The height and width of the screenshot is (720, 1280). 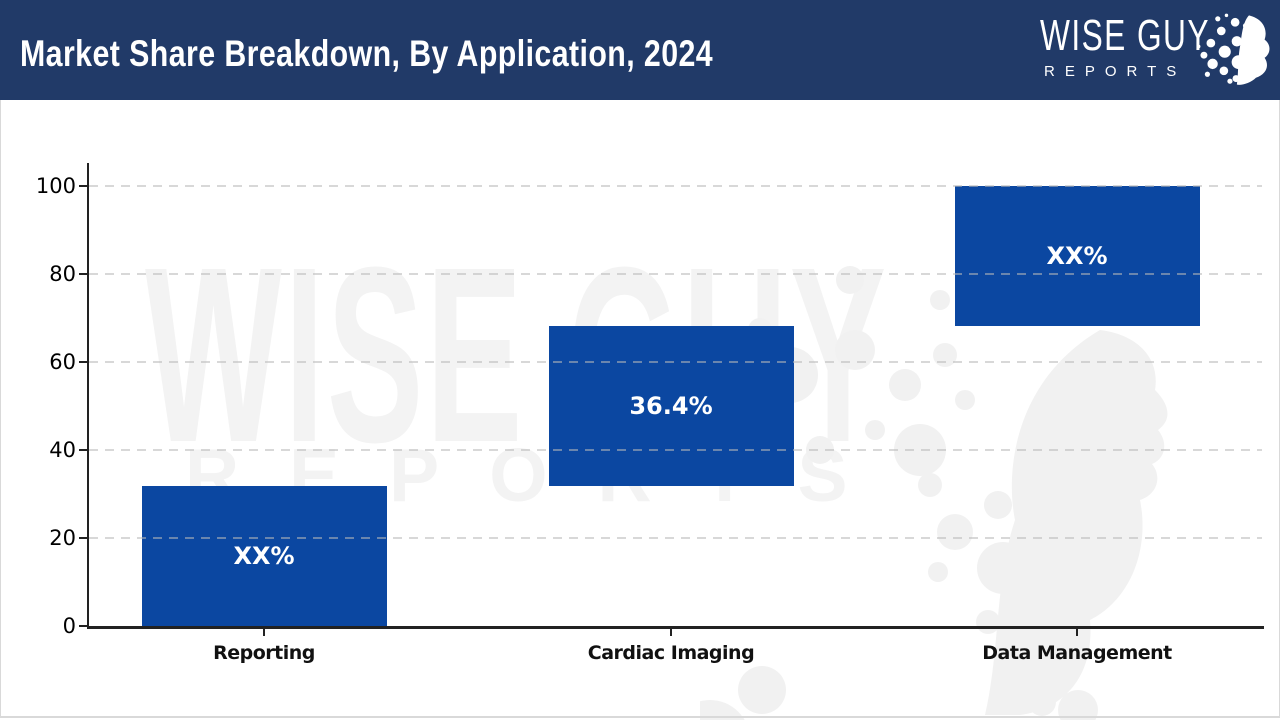 I want to click on x-axis-spine, so click(x=675, y=627).